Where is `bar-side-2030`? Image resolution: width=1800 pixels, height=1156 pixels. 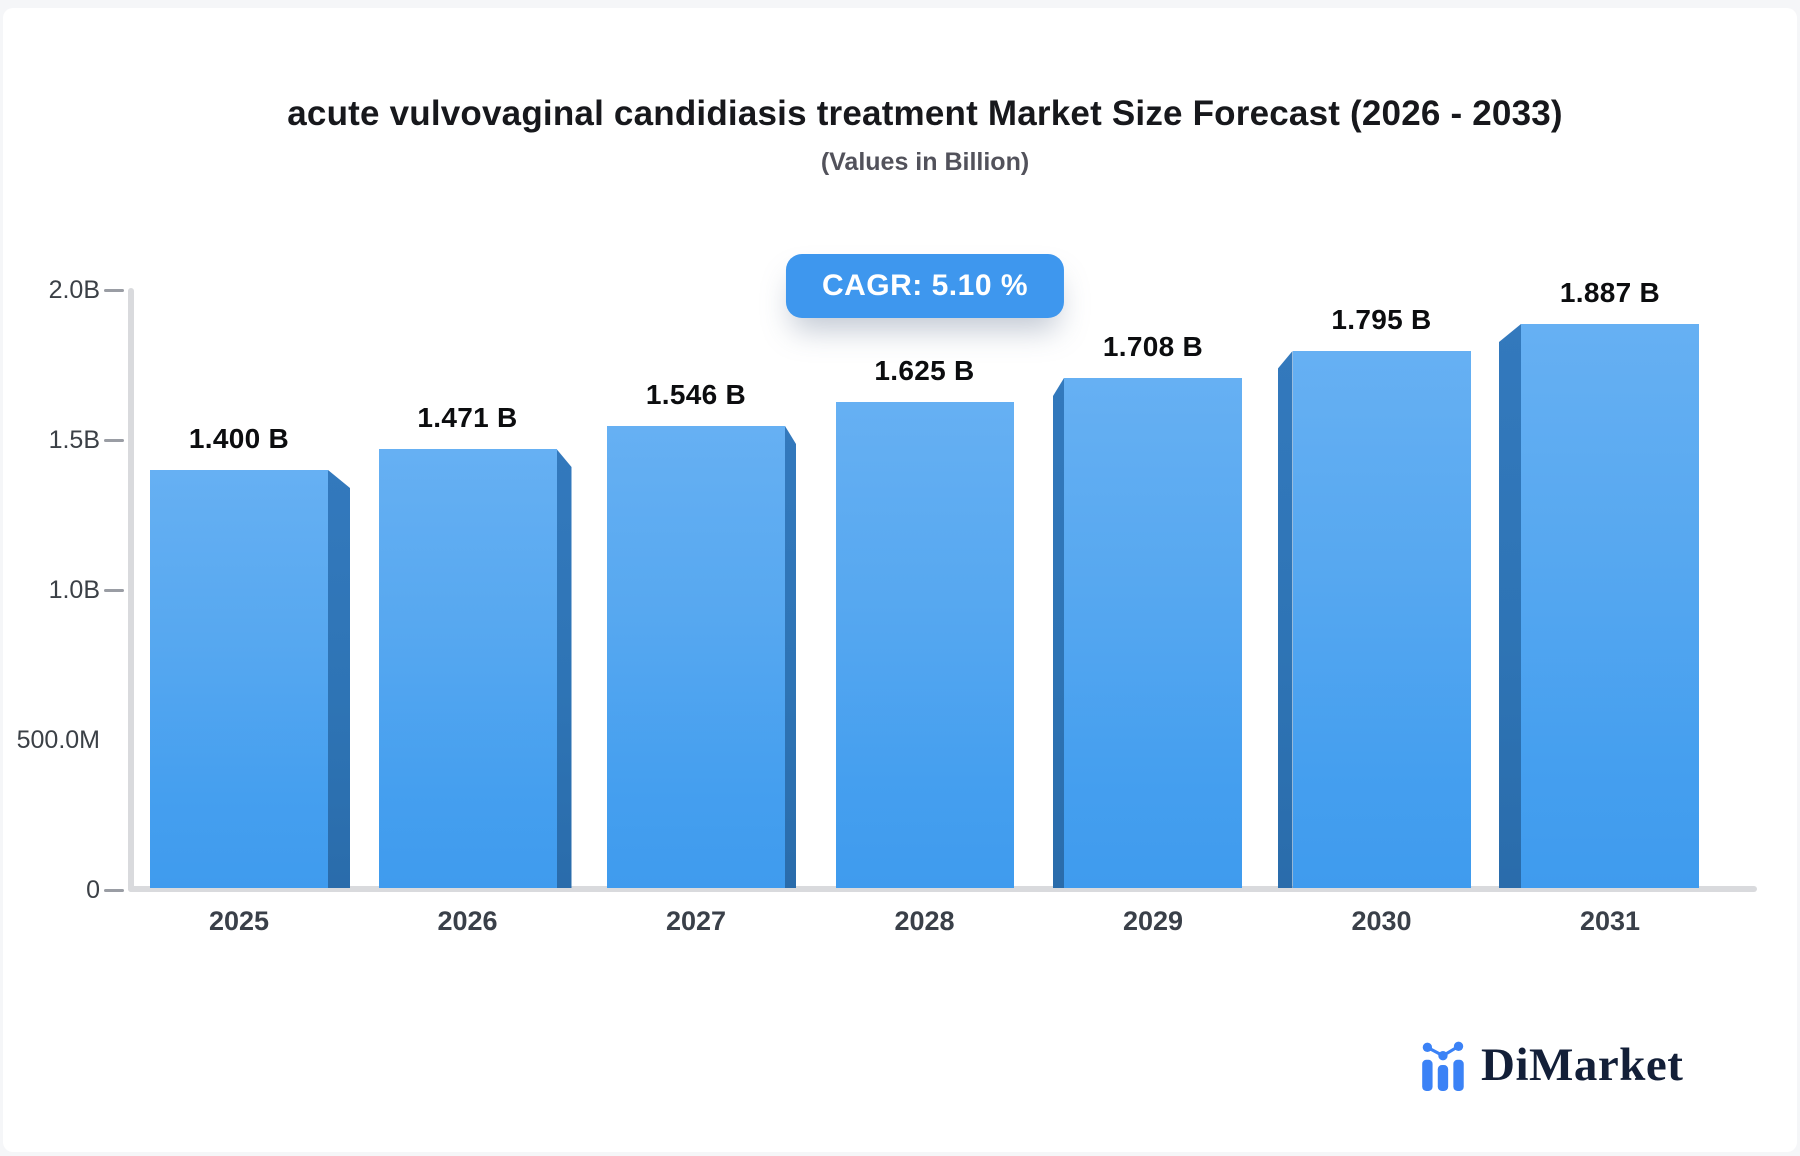
bar-side-2030 is located at coordinates (1285, 619).